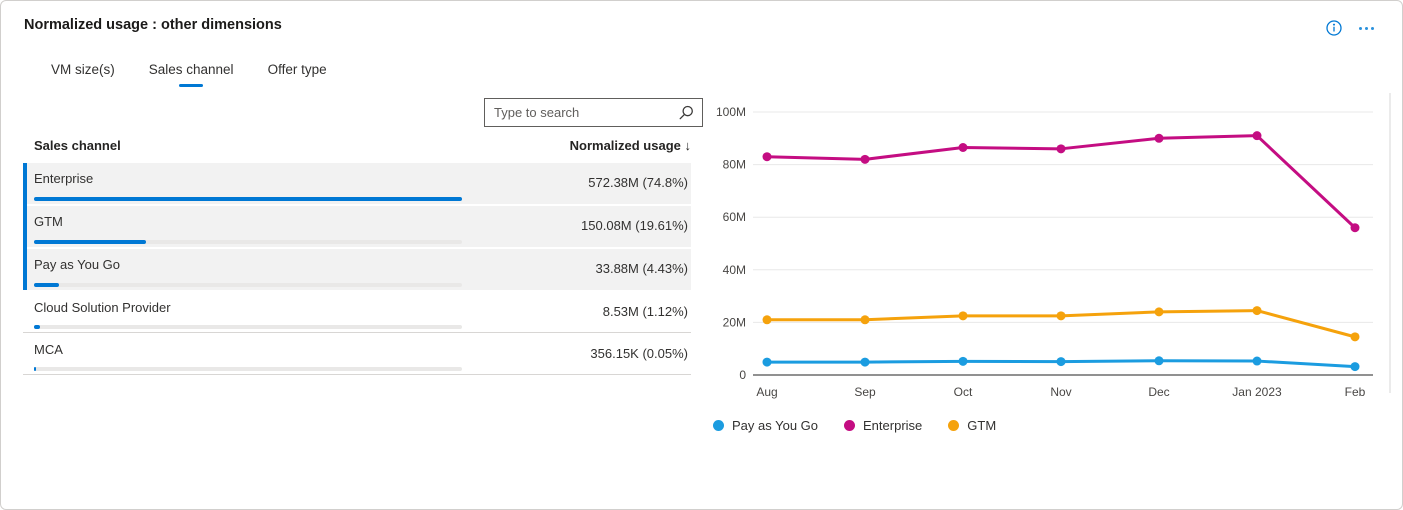 Image resolution: width=1403 pixels, height=510 pixels. Describe the element at coordinates (191, 69) in the screenshot. I see `tab-label: Sales channel` at that location.